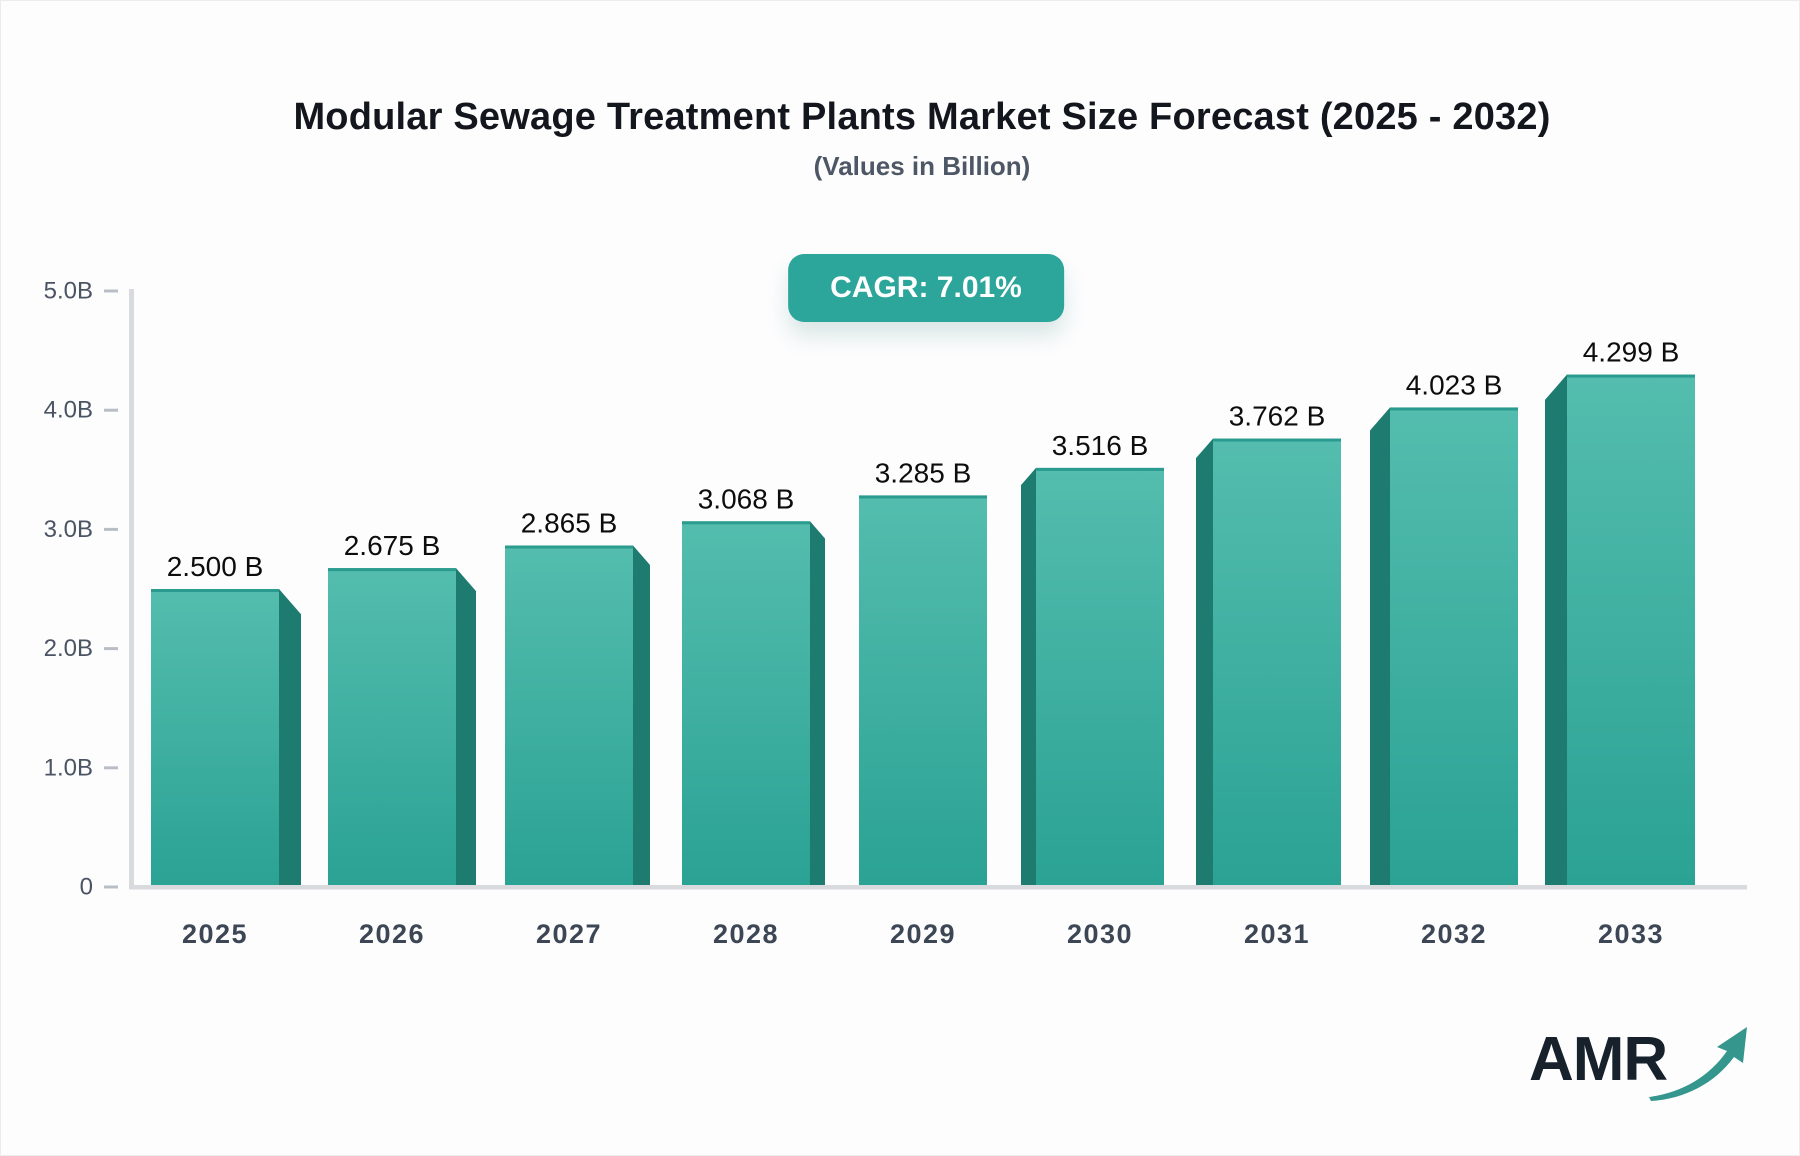  What do you see at coordinates (86, 887) in the screenshot?
I see `y-tick-label: 0` at bounding box center [86, 887].